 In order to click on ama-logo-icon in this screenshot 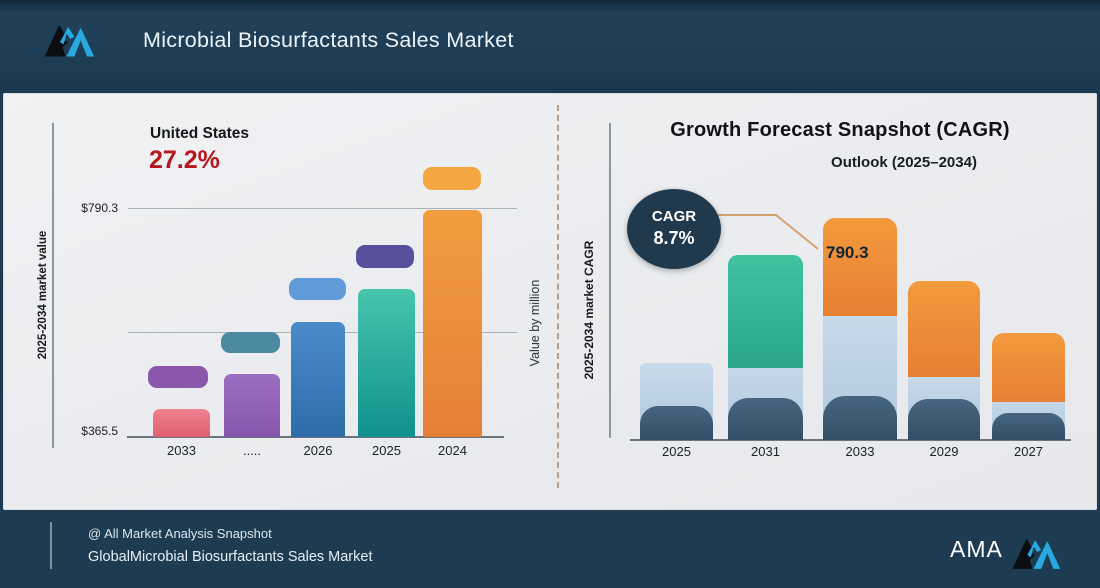, I will do `click(69, 41)`.